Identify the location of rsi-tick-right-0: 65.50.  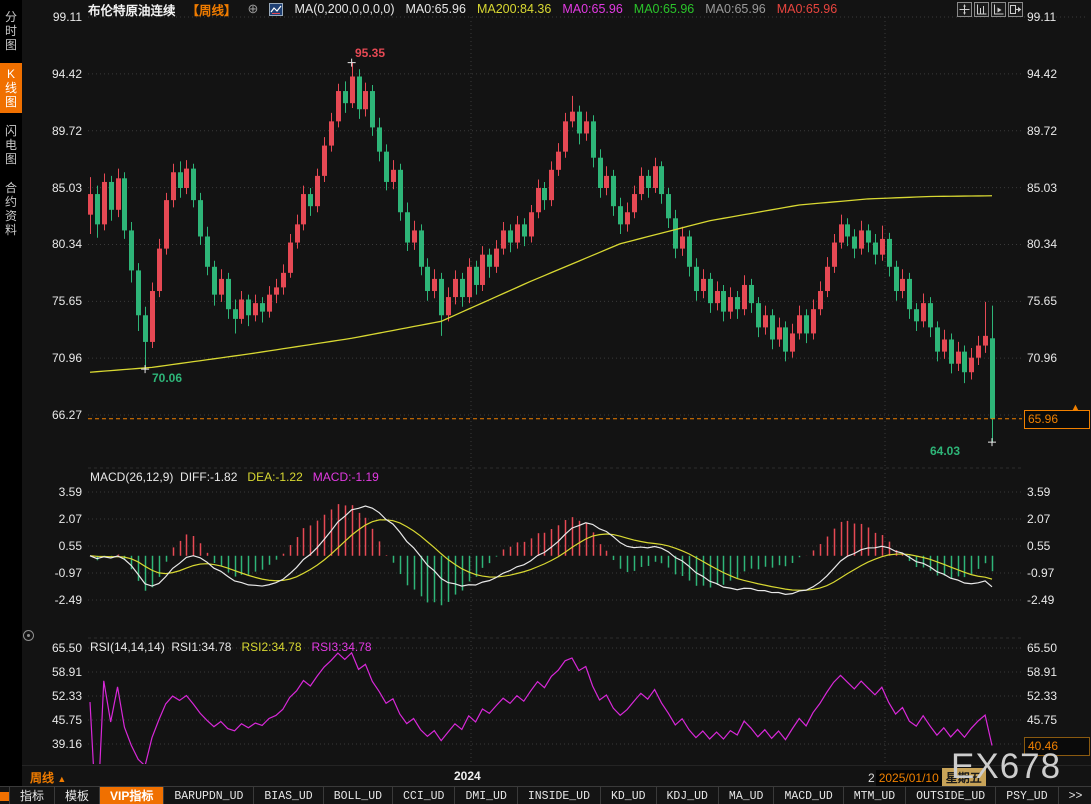
(1042, 648).